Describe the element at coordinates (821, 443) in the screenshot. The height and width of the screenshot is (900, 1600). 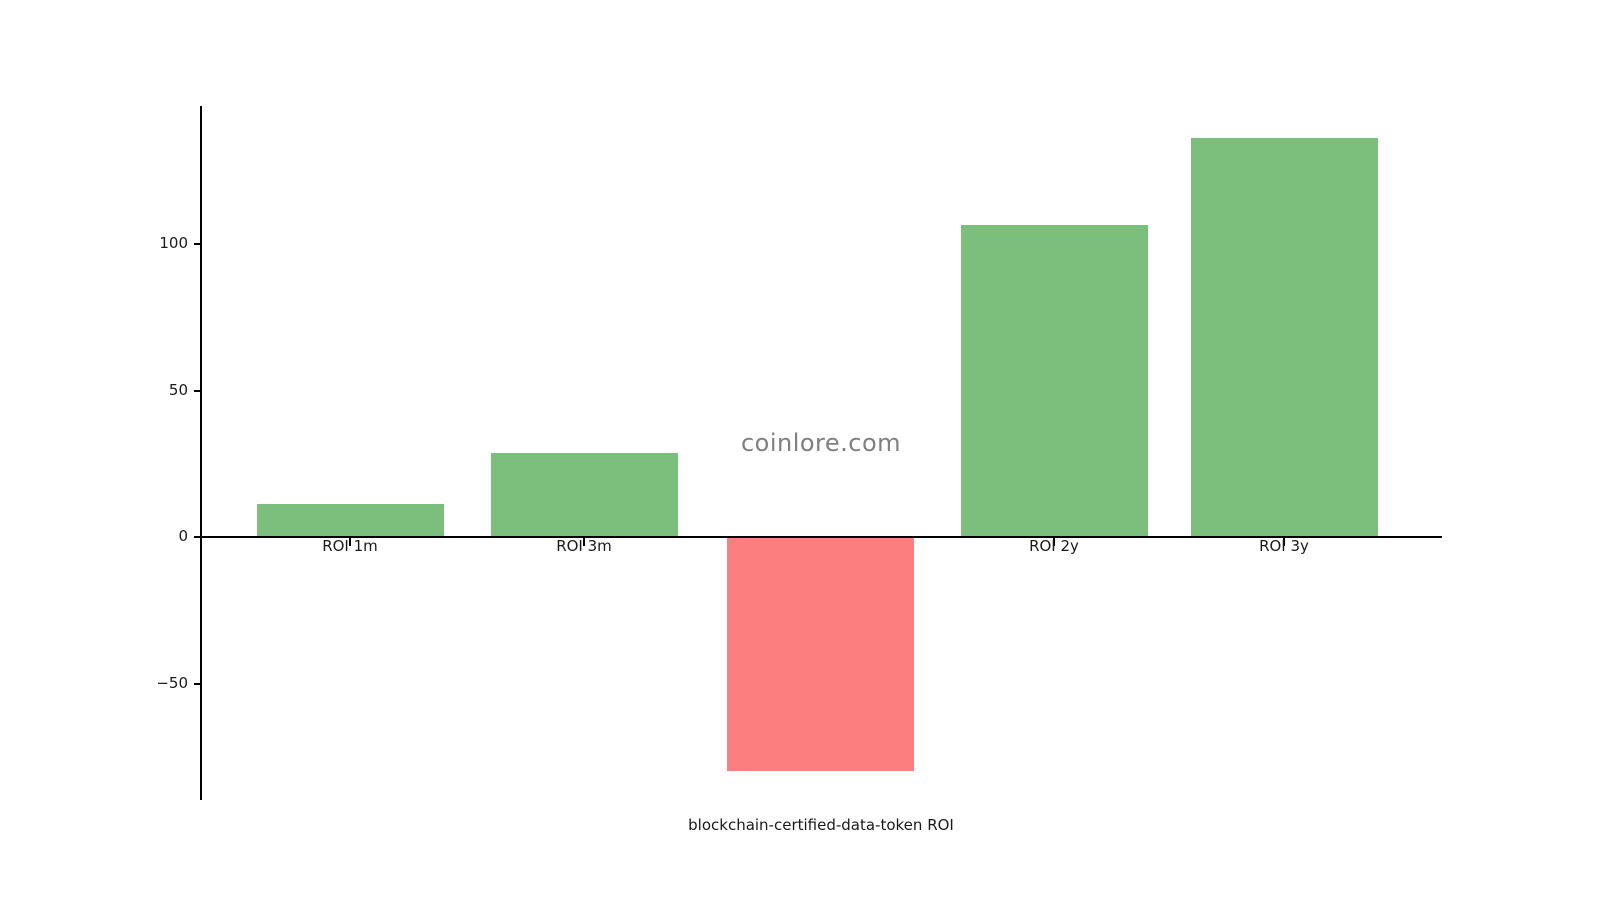
I see `watermark-text: coinlore.com` at that location.